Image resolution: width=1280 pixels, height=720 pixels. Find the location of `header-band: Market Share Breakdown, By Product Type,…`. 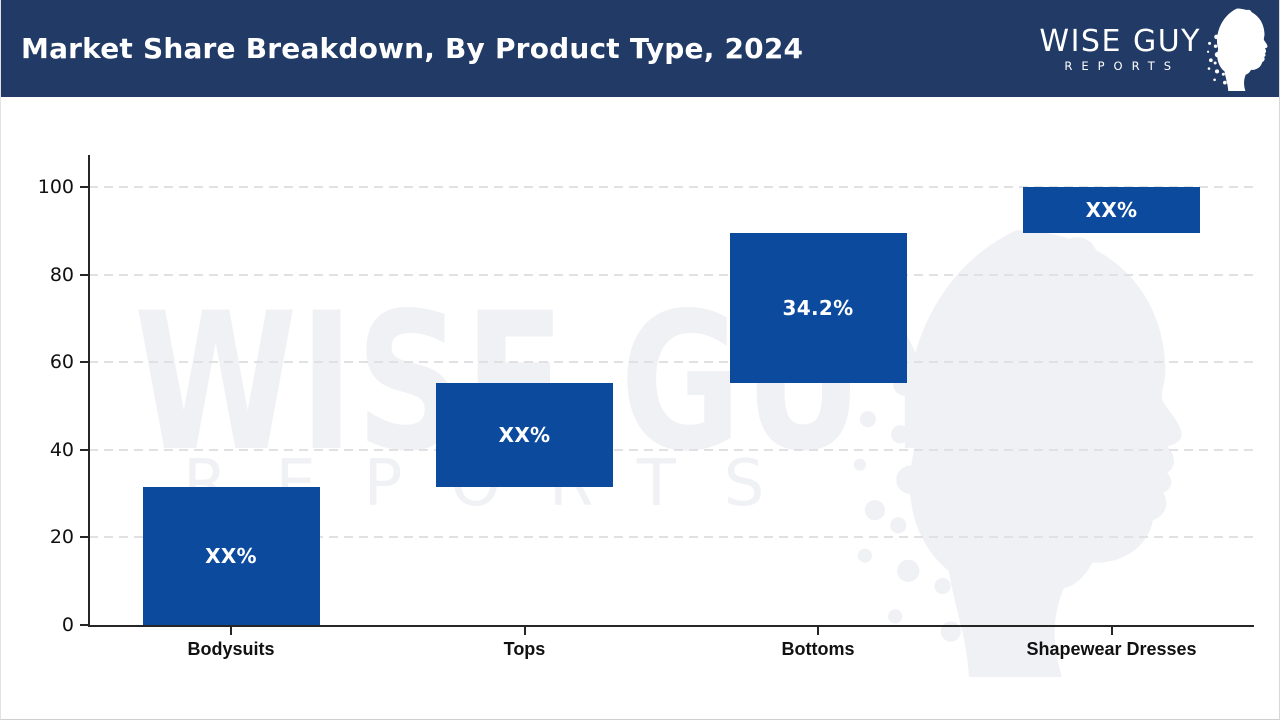

header-band: Market Share Breakdown, By Product Type,… is located at coordinates (640, 48).